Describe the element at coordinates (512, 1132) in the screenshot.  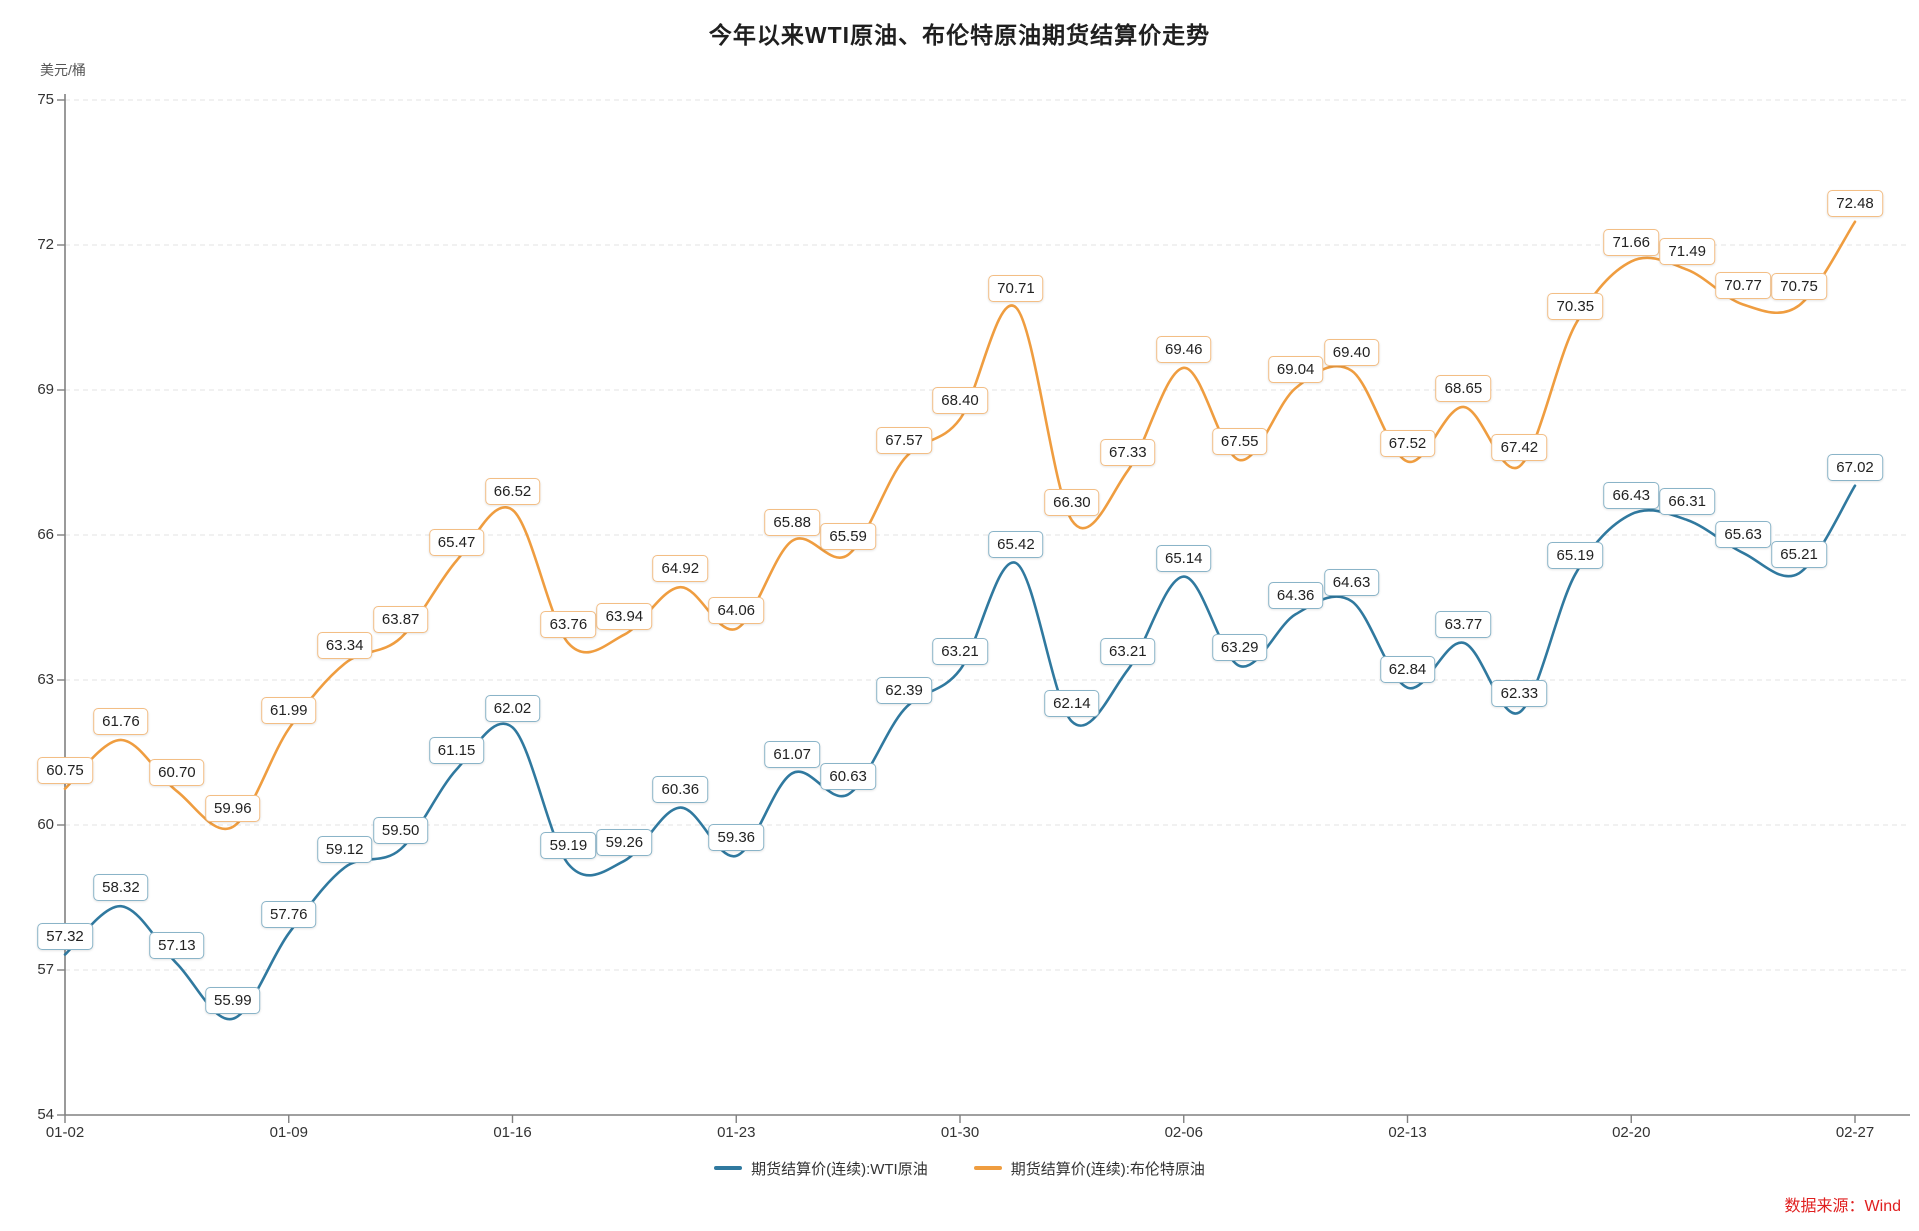
I see `x-axis-tick-label: 01-16` at that location.